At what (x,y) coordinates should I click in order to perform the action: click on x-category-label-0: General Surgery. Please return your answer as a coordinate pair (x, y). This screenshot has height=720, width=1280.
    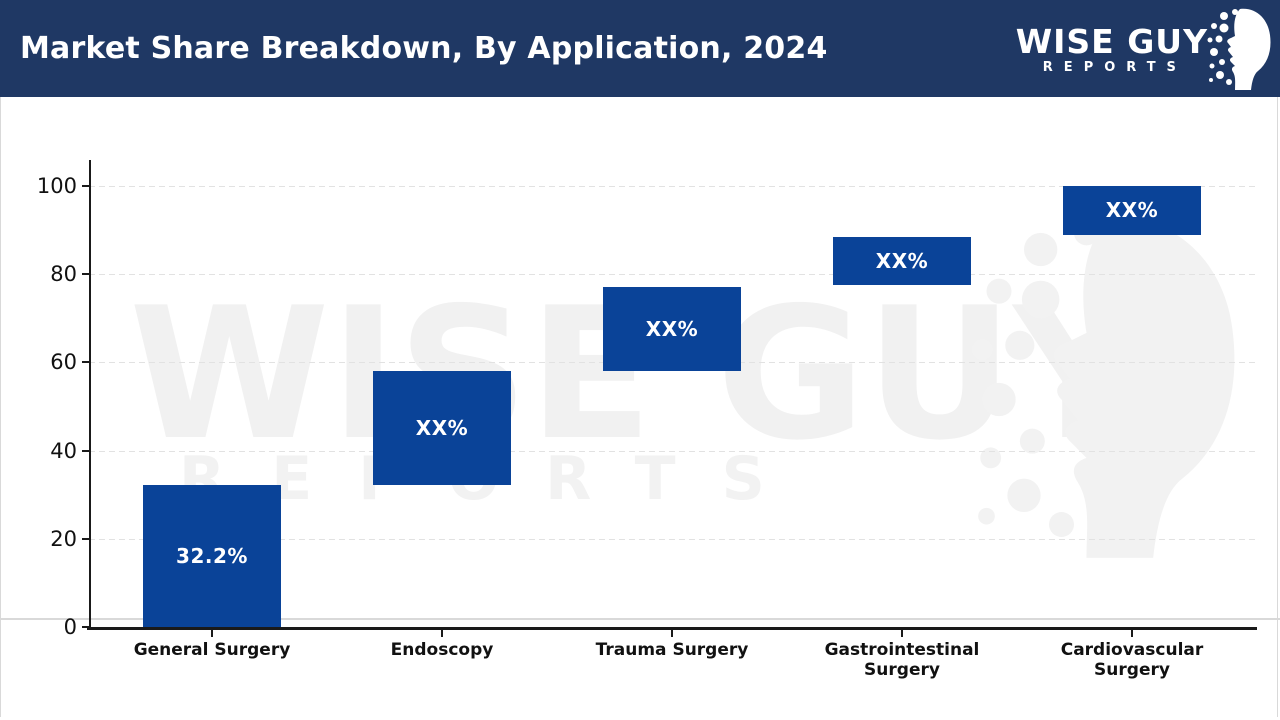
    Looking at the image, I should click on (212, 650).